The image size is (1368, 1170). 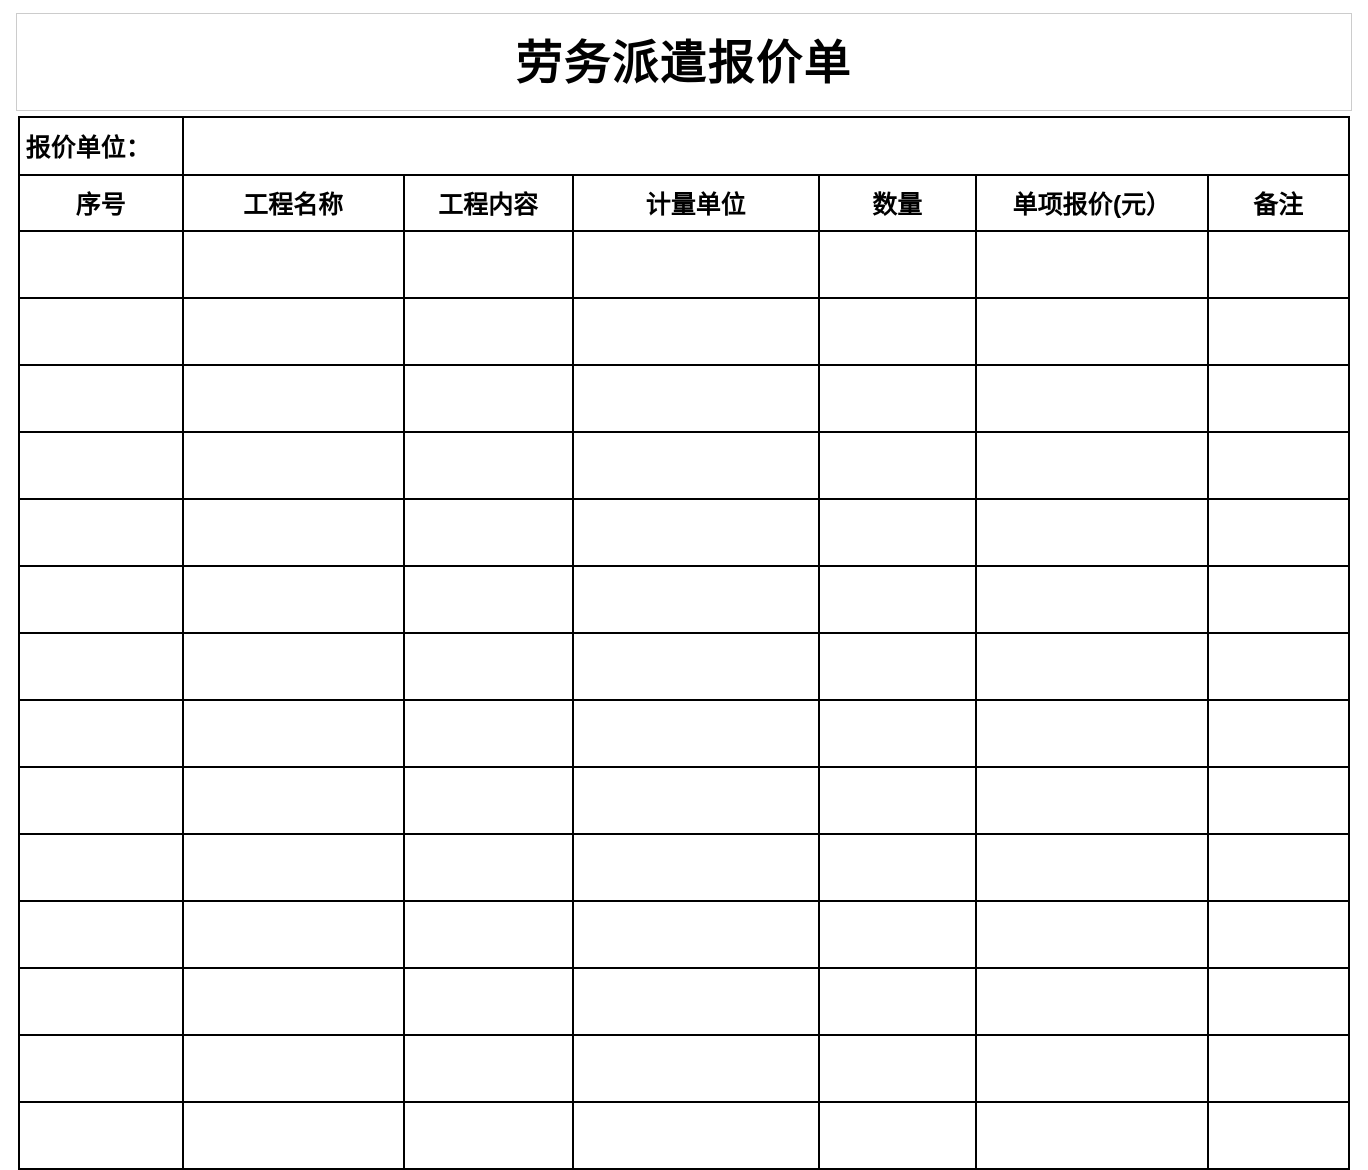 I want to click on table-row, so click(x=684, y=800).